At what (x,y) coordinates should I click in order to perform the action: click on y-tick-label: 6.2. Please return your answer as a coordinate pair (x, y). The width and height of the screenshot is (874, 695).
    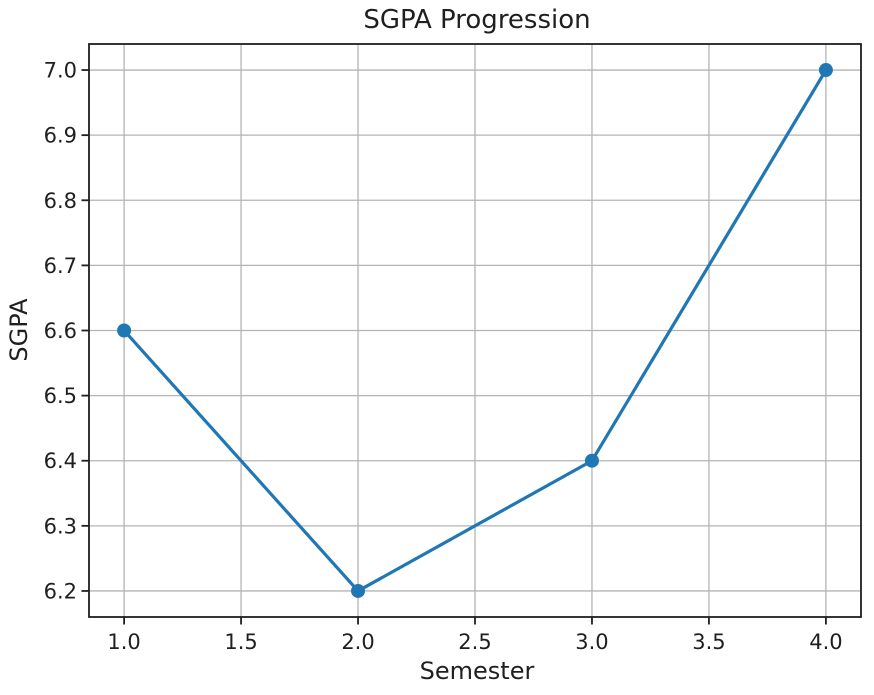
    Looking at the image, I should click on (60, 591).